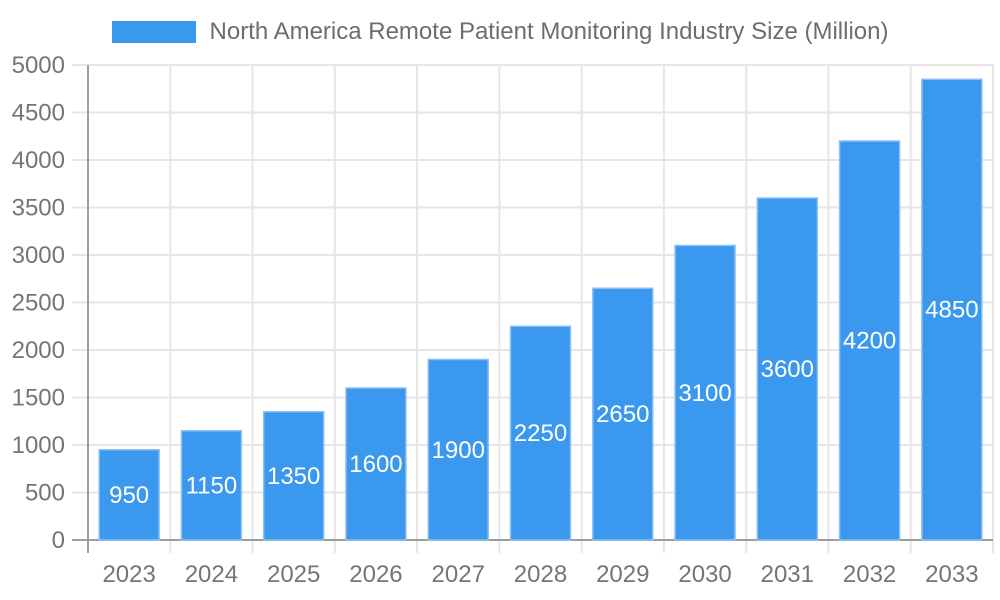  I want to click on bar-value-label: 1350, so click(293, 476).